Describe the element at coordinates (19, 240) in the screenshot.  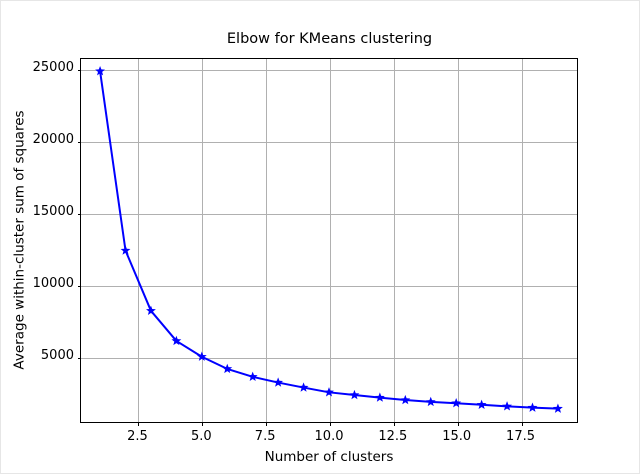
I see `y-axis-title: Average within-cluster sum of squares` at that location.